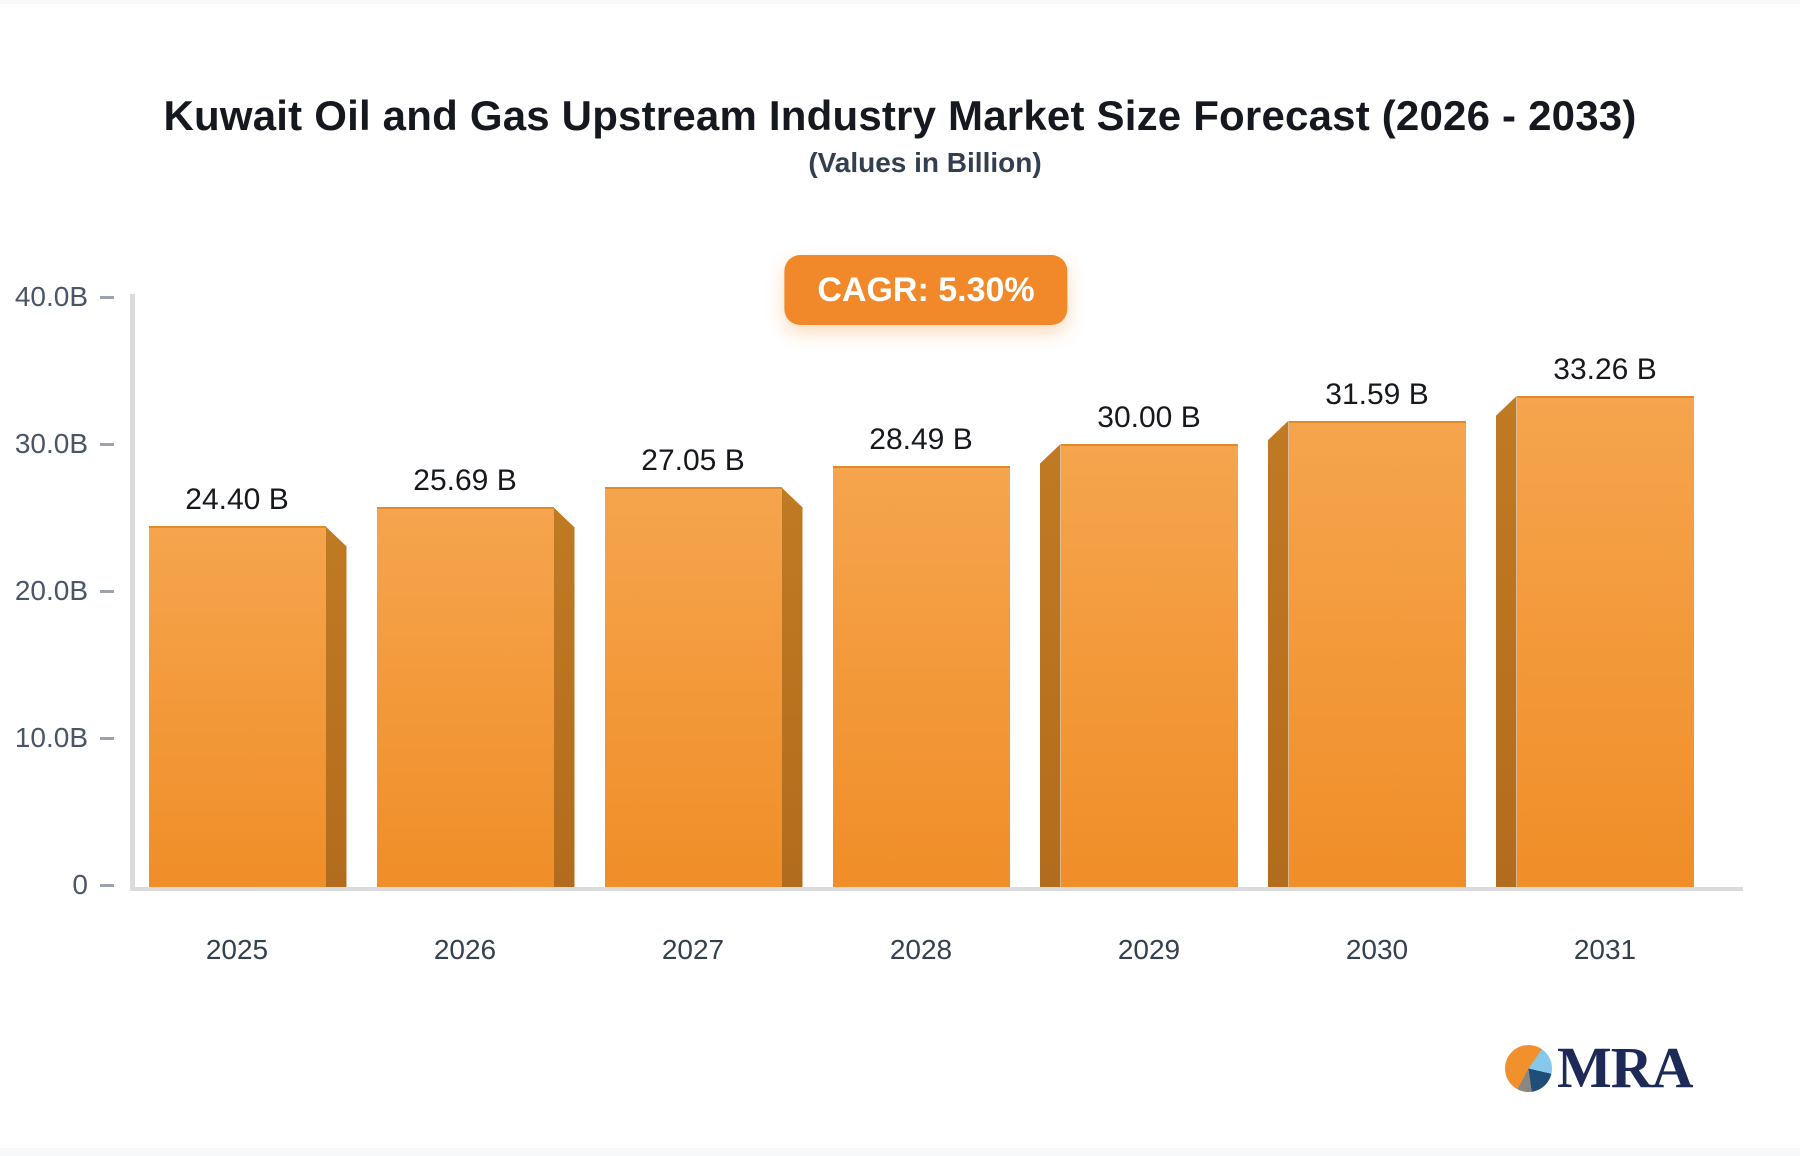 The height and width of the screenshot is (1156, 1800). What do you see at coordinates (465, 949) in the screenshot?
I see `x-axis-label: 2026` at bounding box center [465, 949].